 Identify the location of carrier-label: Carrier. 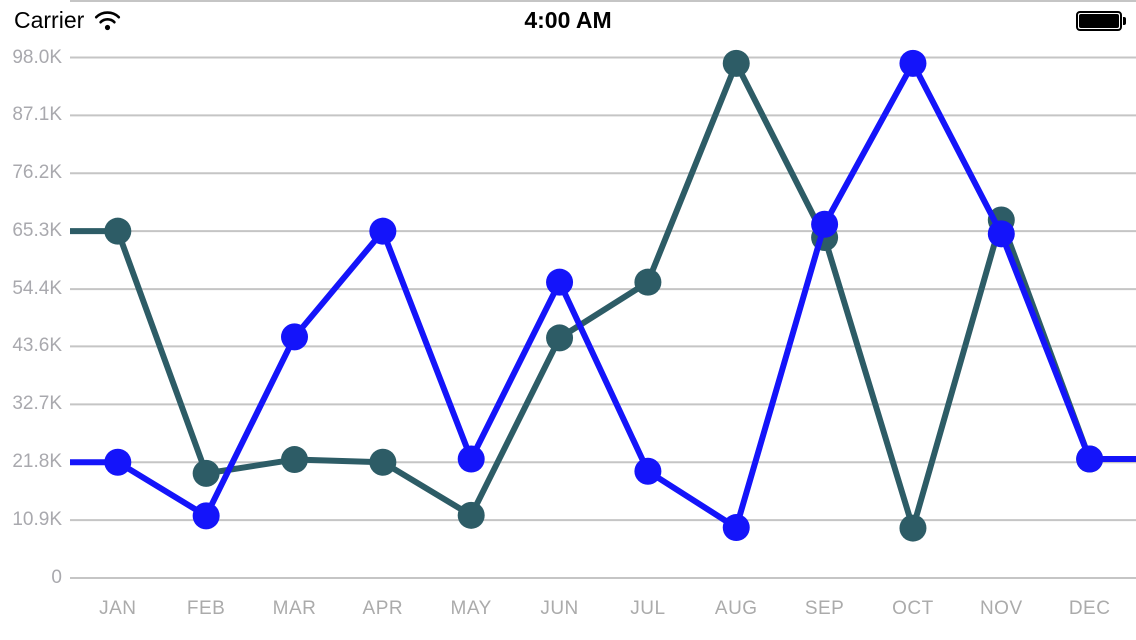
(49, 20).